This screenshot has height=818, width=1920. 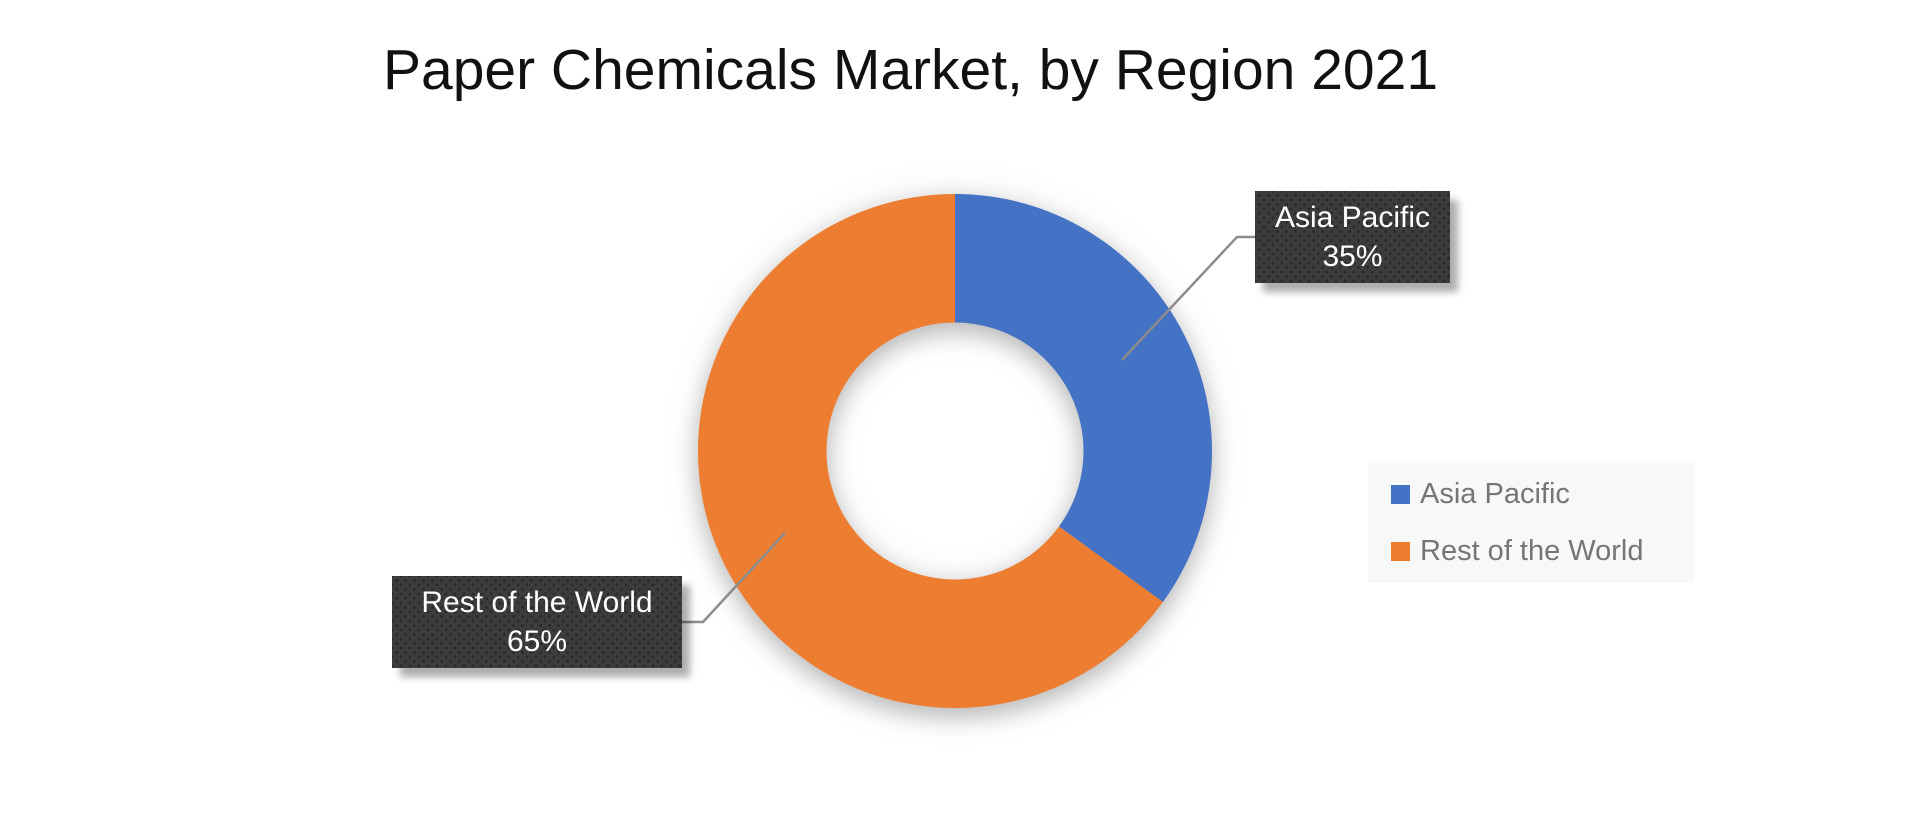 What do you see at coordinates (1400, 494) in the screenshot?
I see `legend-swatch-asia-pacific` at bounding box center [1400, 494].